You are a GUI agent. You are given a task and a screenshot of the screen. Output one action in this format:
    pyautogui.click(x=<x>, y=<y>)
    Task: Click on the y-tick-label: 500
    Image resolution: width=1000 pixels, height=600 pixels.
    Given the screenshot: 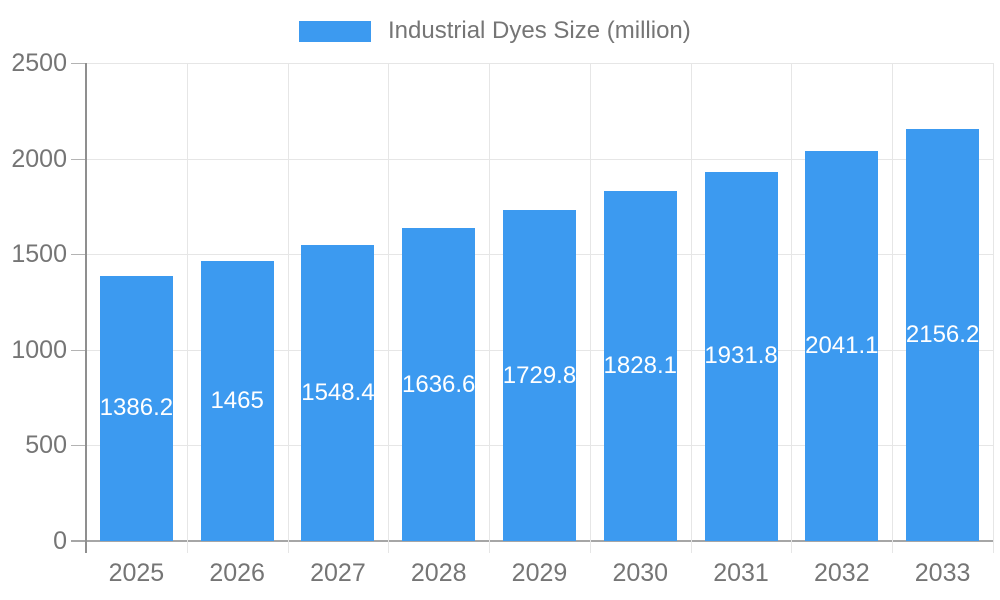 What is the action you would take?
    pyautogui.click(x=46, y=445)
    